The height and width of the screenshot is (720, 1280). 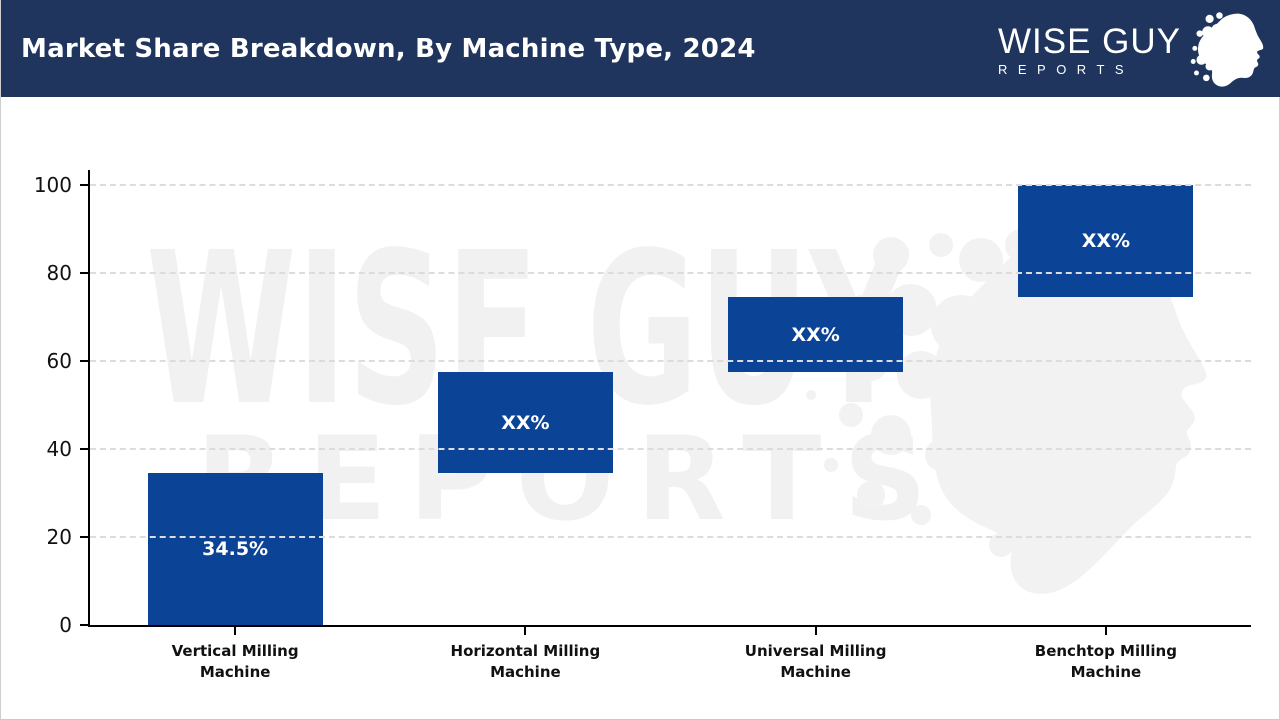 What do you see at coordinates (815, 661) in the screenshot?
I see `x-category-label: Universal Milling Machine` at bounding box center [815, 661].